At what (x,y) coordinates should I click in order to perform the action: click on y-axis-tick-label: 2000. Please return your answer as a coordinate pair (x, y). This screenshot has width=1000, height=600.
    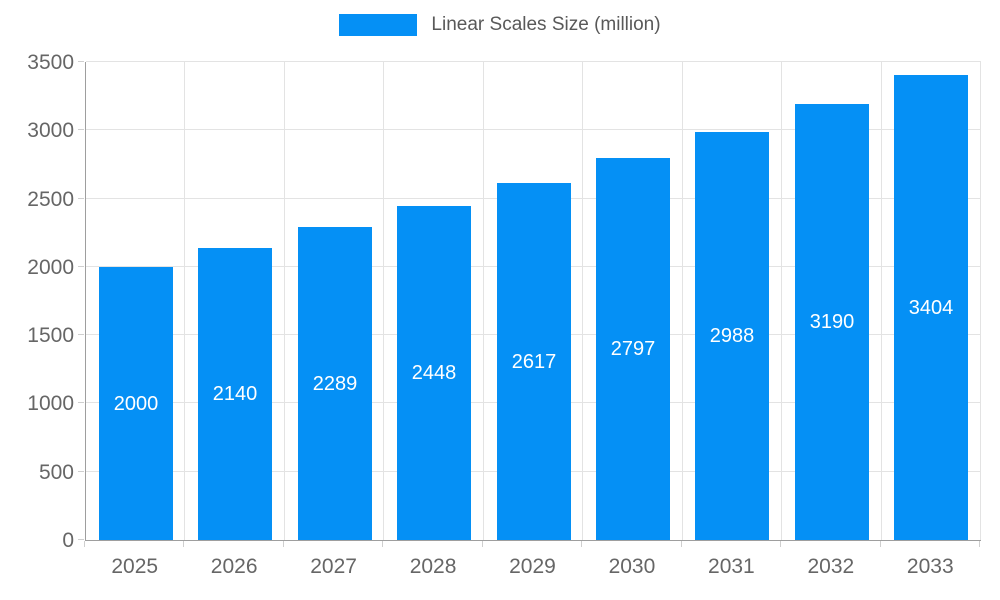
    Looking at the image, I should click on (50, 267).